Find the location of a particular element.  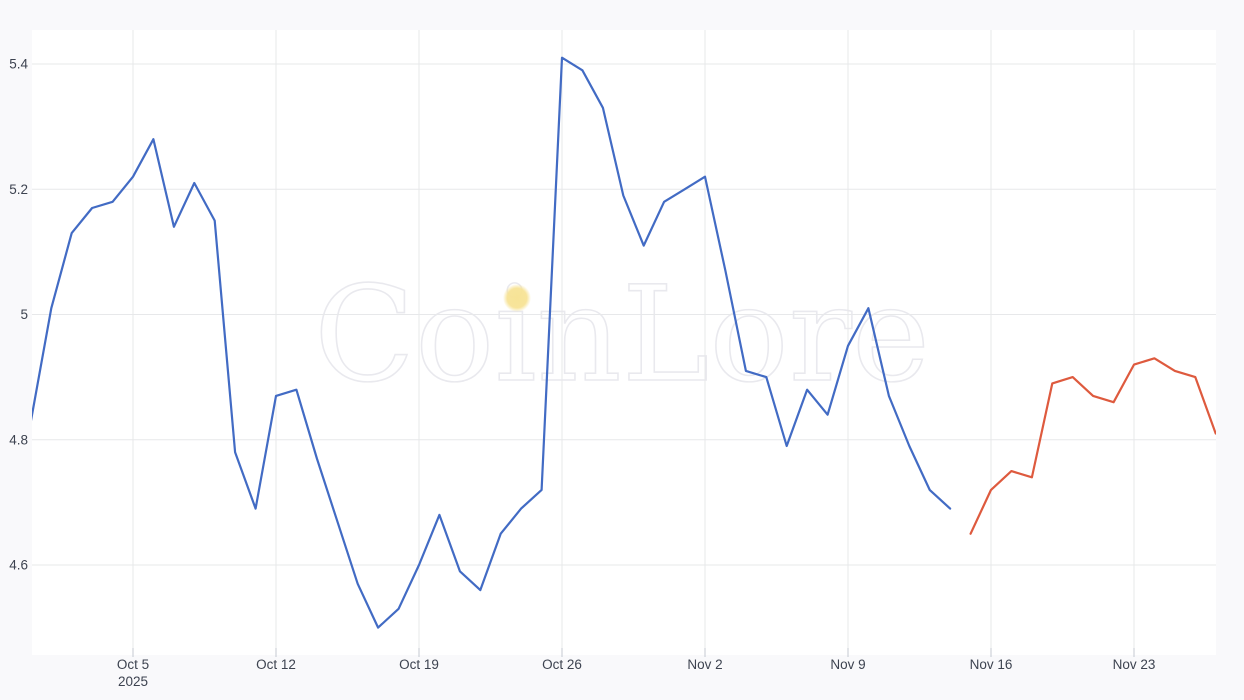

x-tick-year-label: 2025 is located at coordinates (133, 681).